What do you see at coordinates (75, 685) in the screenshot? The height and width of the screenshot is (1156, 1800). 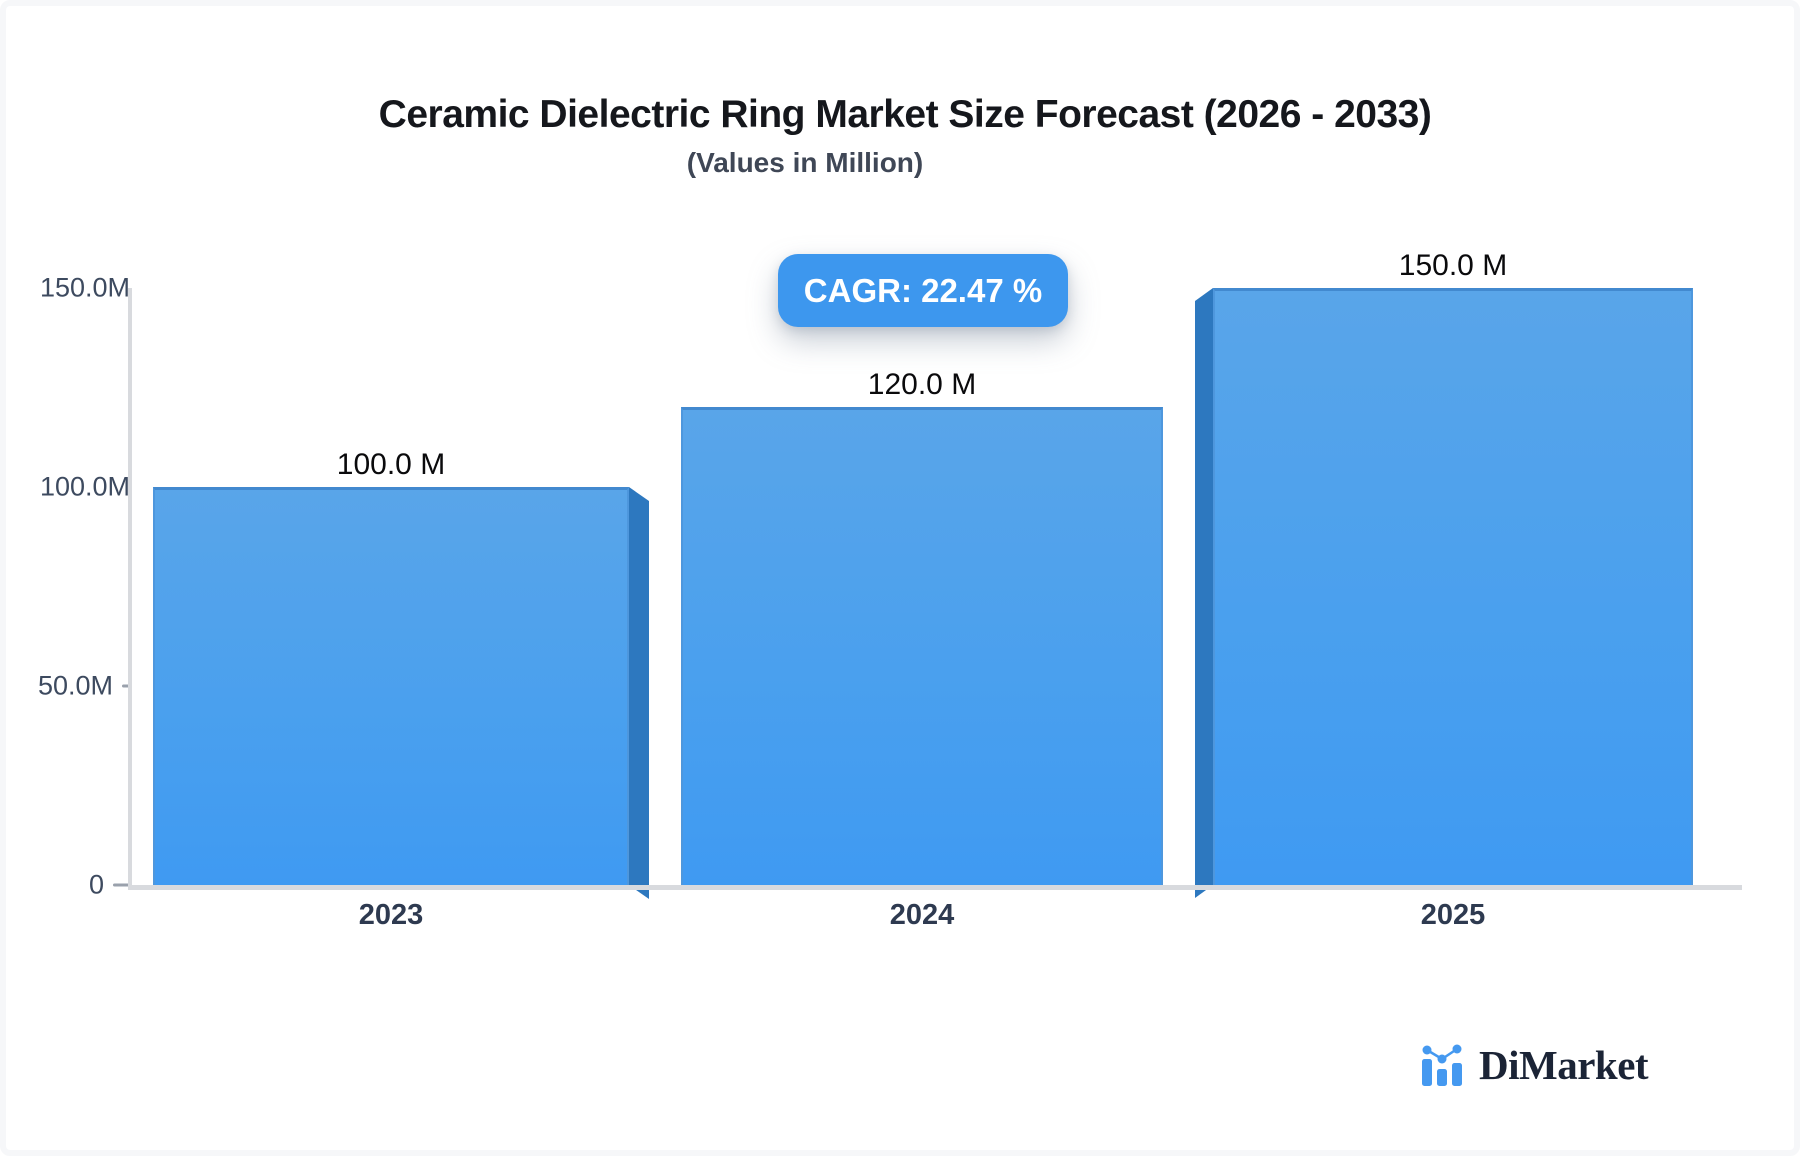 I see `y-axis-tick-label: 50.0M` at bounding box center [75, 685].